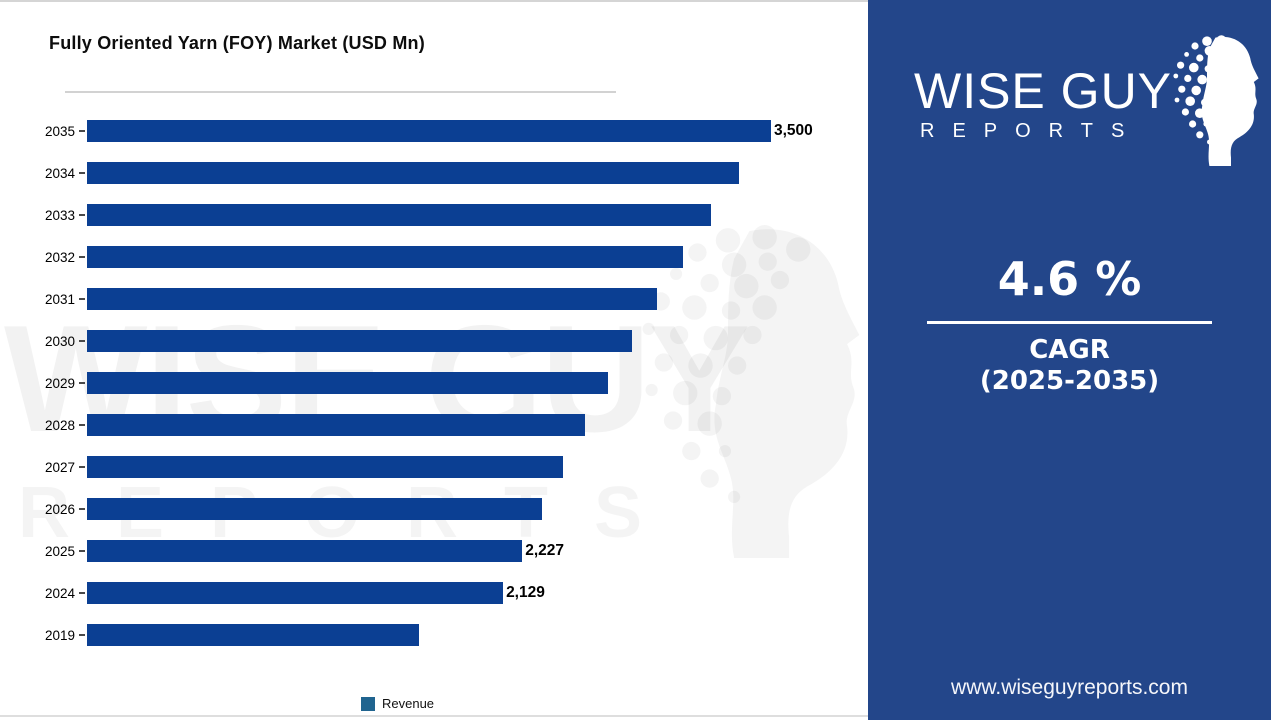 This screenshot has height=720, width=1271. What do you see at coordinates (59, 173) in the screenshot?
I see `y-axis-tick-label: 2034` at bounding box center [59, 173].